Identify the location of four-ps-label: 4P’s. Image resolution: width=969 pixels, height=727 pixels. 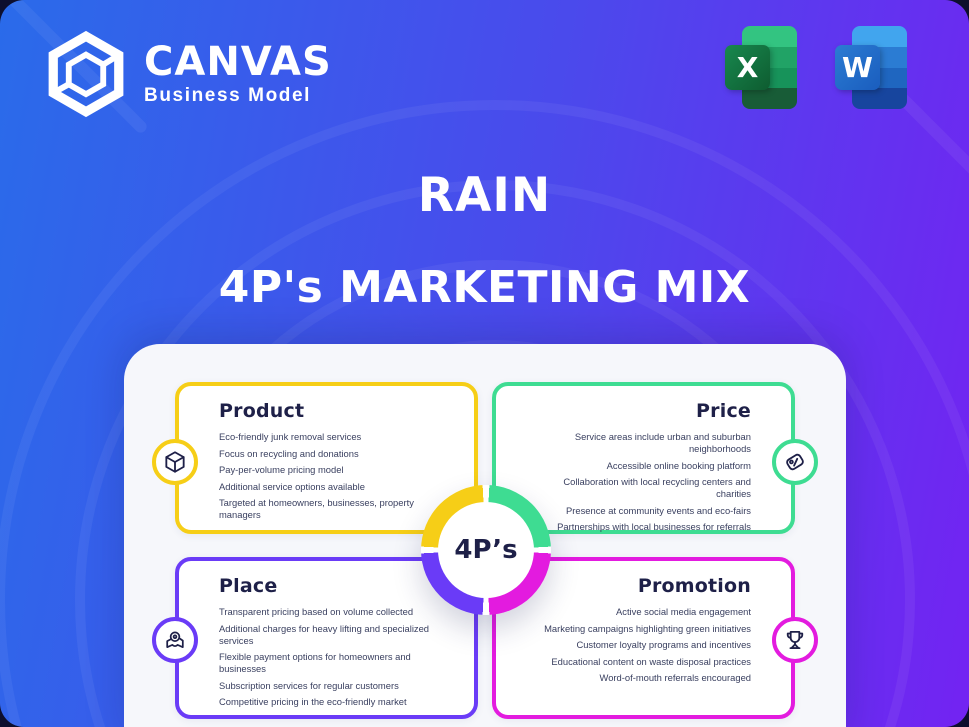
(486, 550).